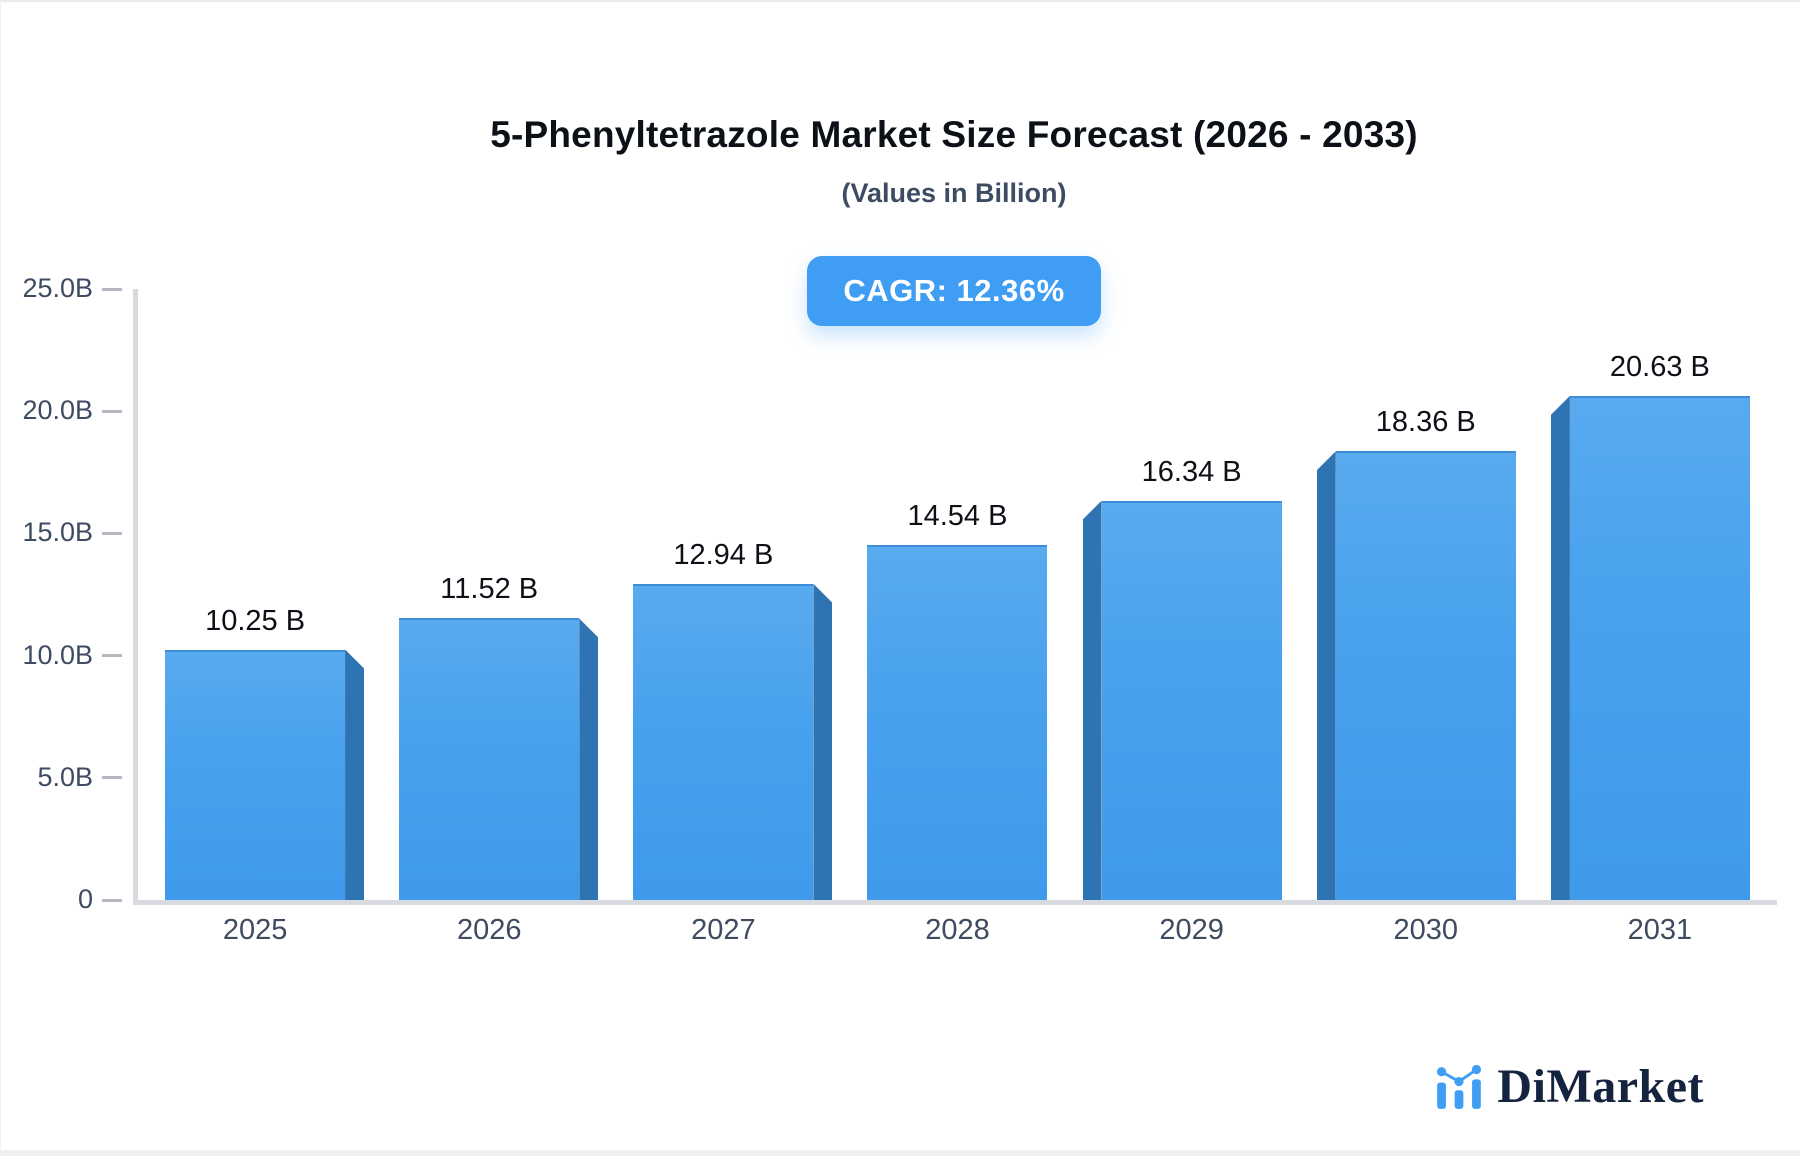 The width and height of the screenshot is (1800, 1156). Describe the element at coordinates (1659, 366) in the screenshot. I see `bar-value-label: 20.63 B` at that location.